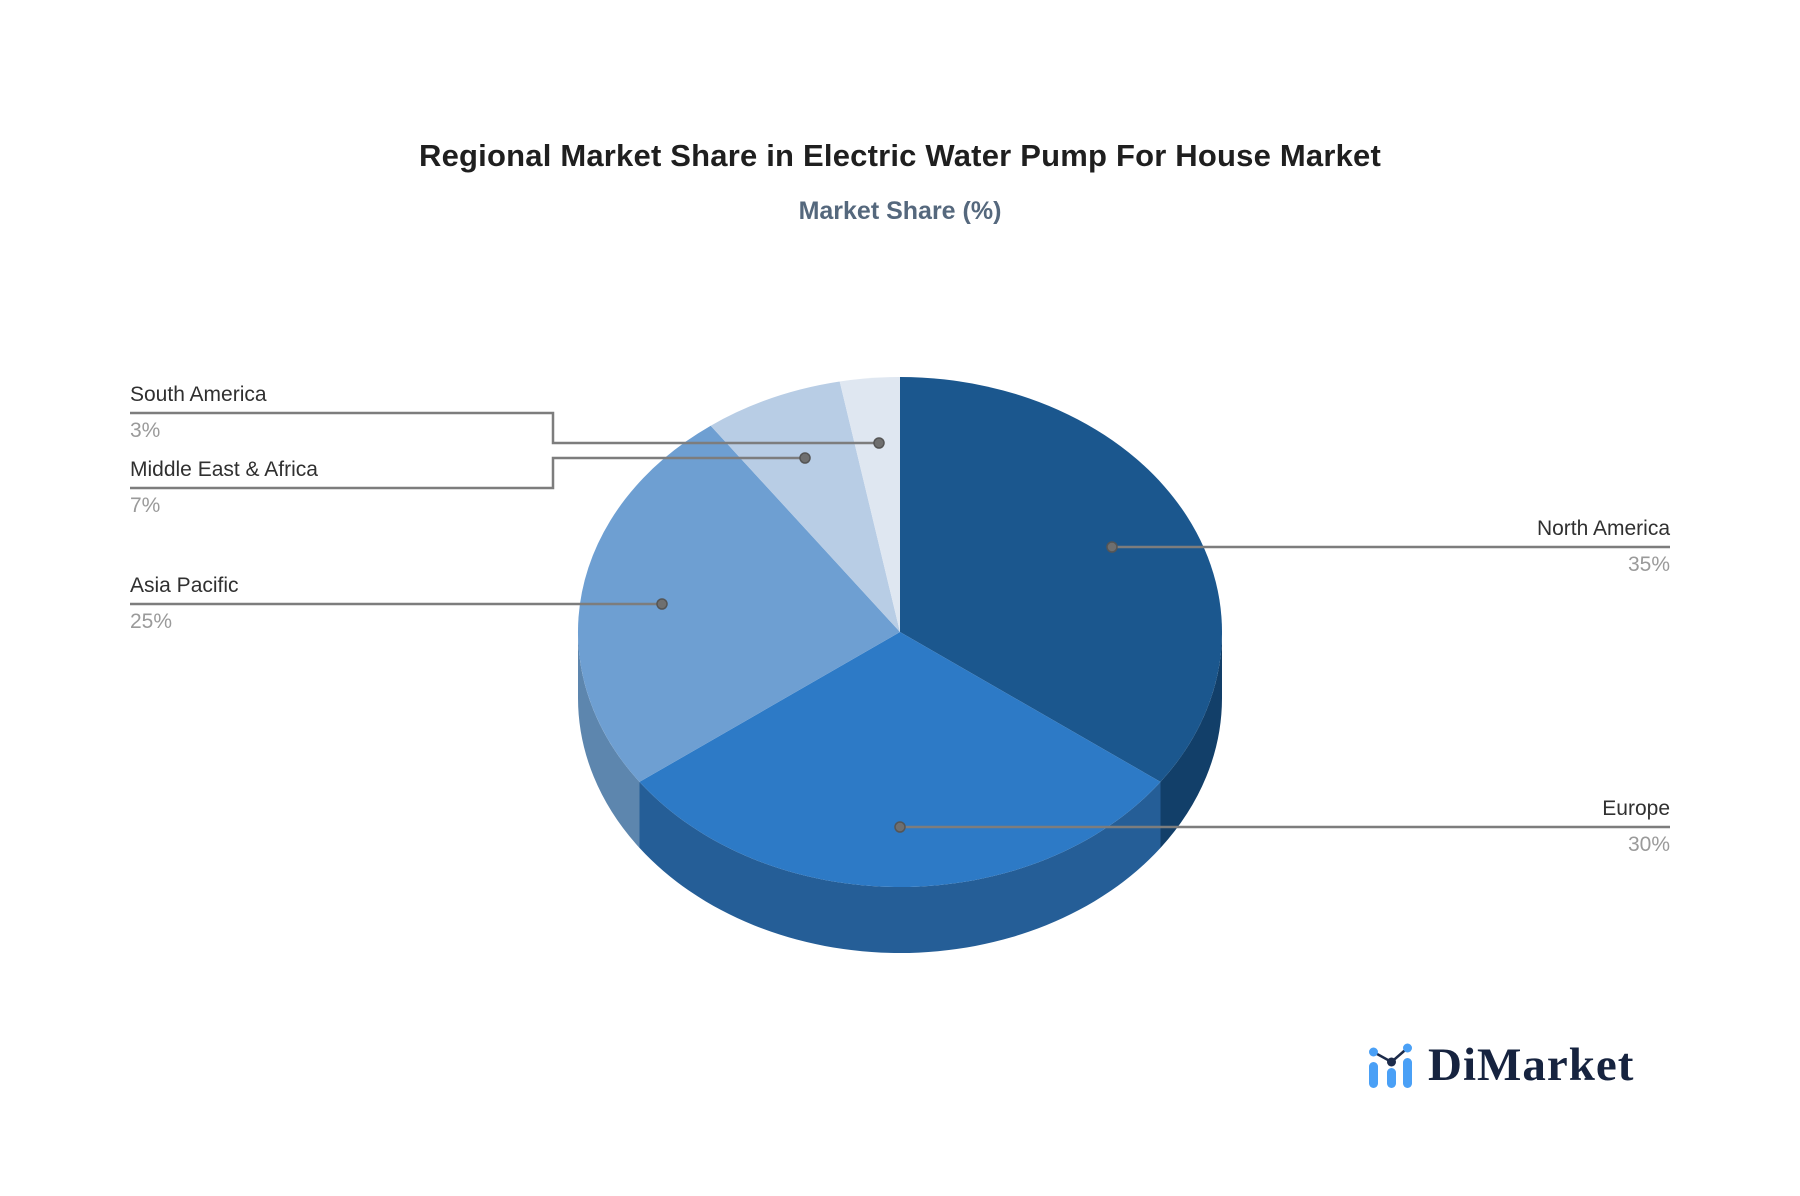 The height and width of the screenshot is (1196, 1800). What do you see at coordinates (504, 428) in the screenshot?
I see `leader-line-south-america` at bounding box center [504, 428].